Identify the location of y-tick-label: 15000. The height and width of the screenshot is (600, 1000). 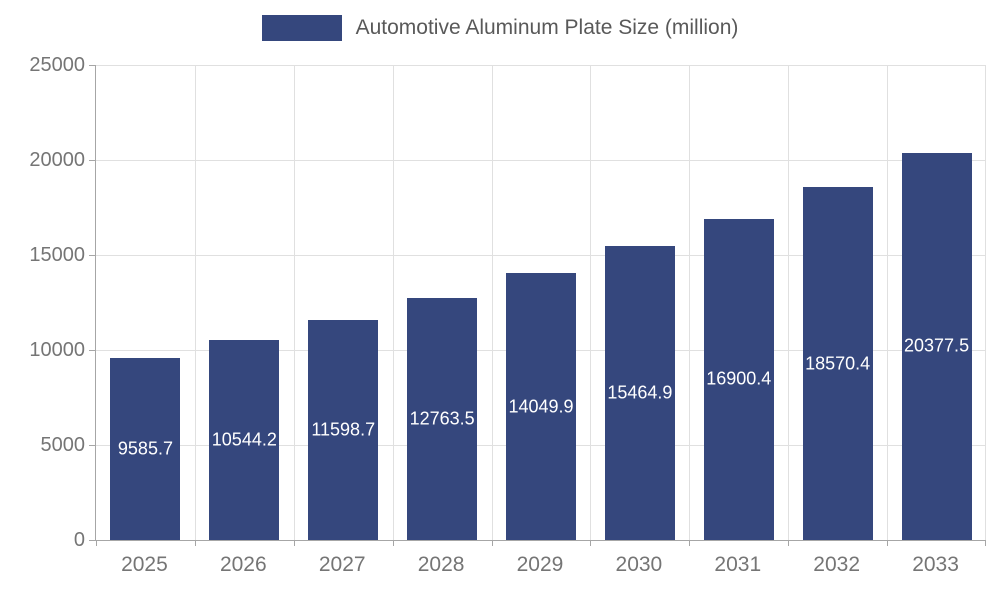
(57, 255).